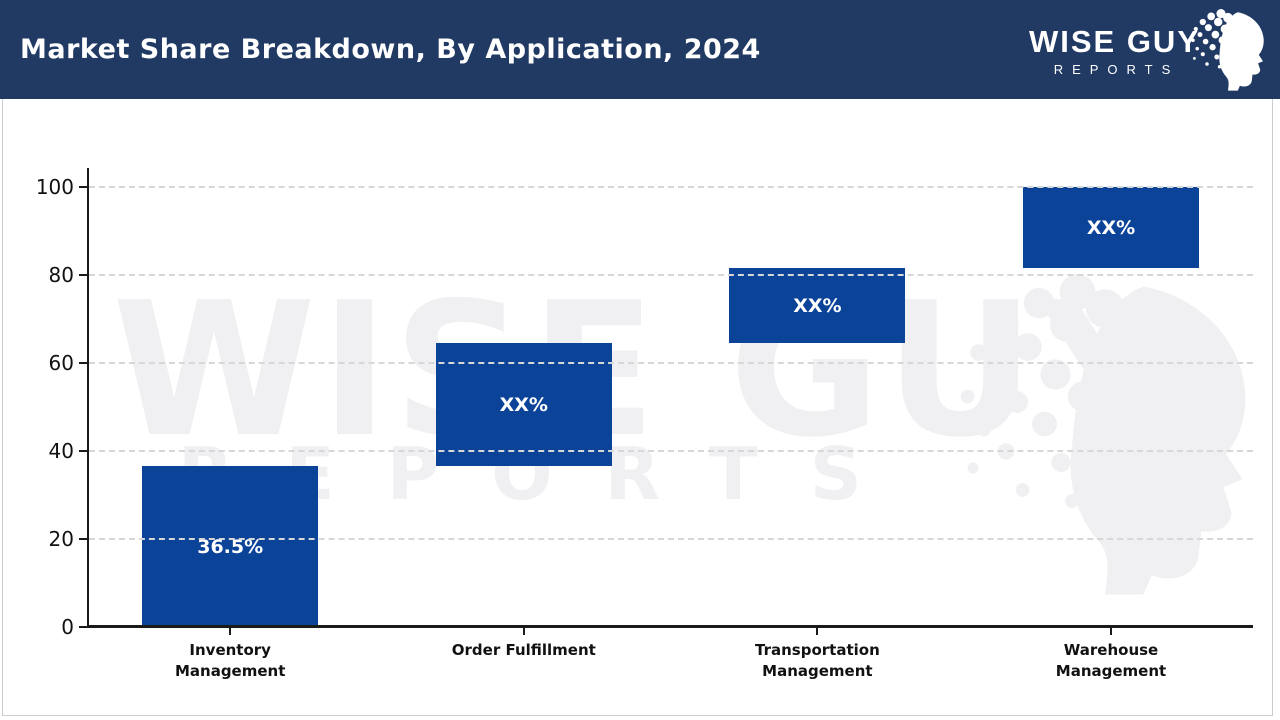 The height and width of the screenshot is (720, 1280). I want to click on gridline-y100, so click(671, 187).